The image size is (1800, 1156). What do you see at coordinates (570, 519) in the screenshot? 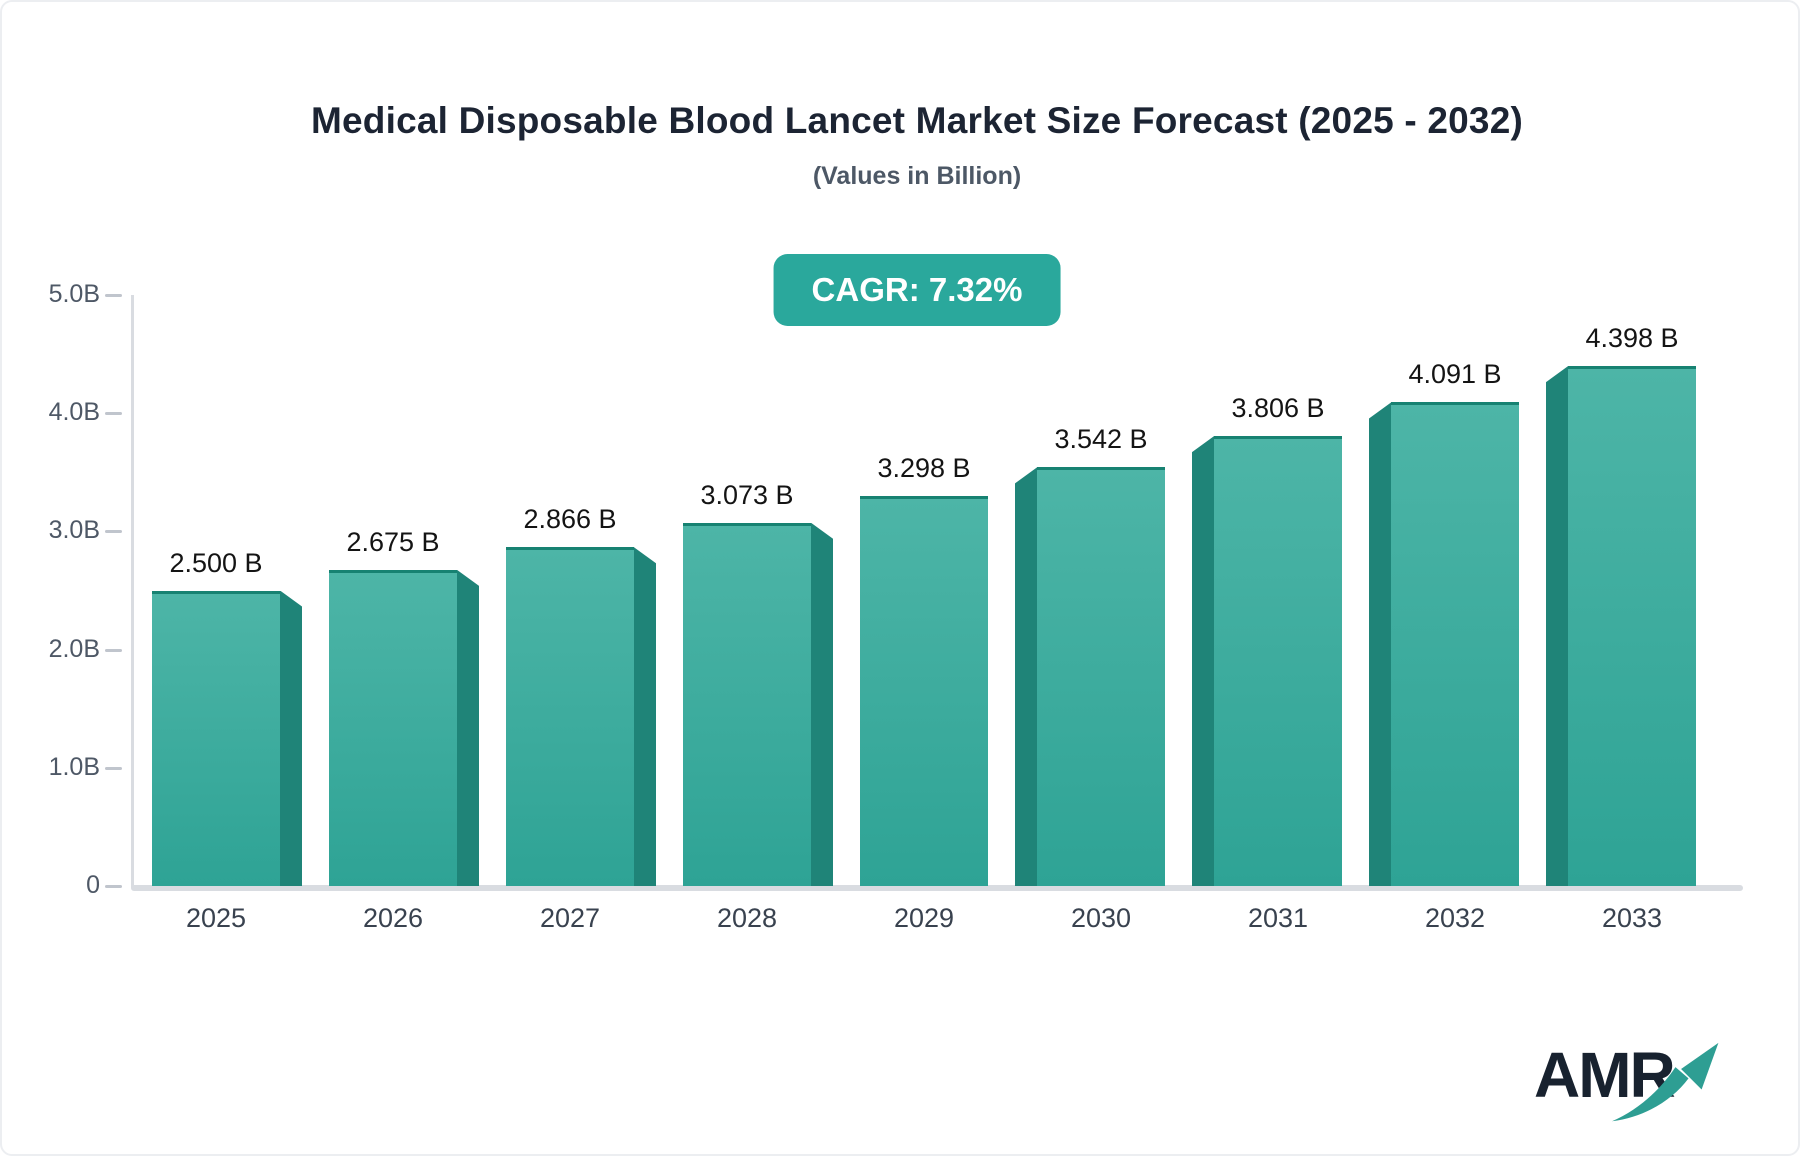
I see `bar-value-label-2027: 2.866 B` at bounding box center [570, 519].